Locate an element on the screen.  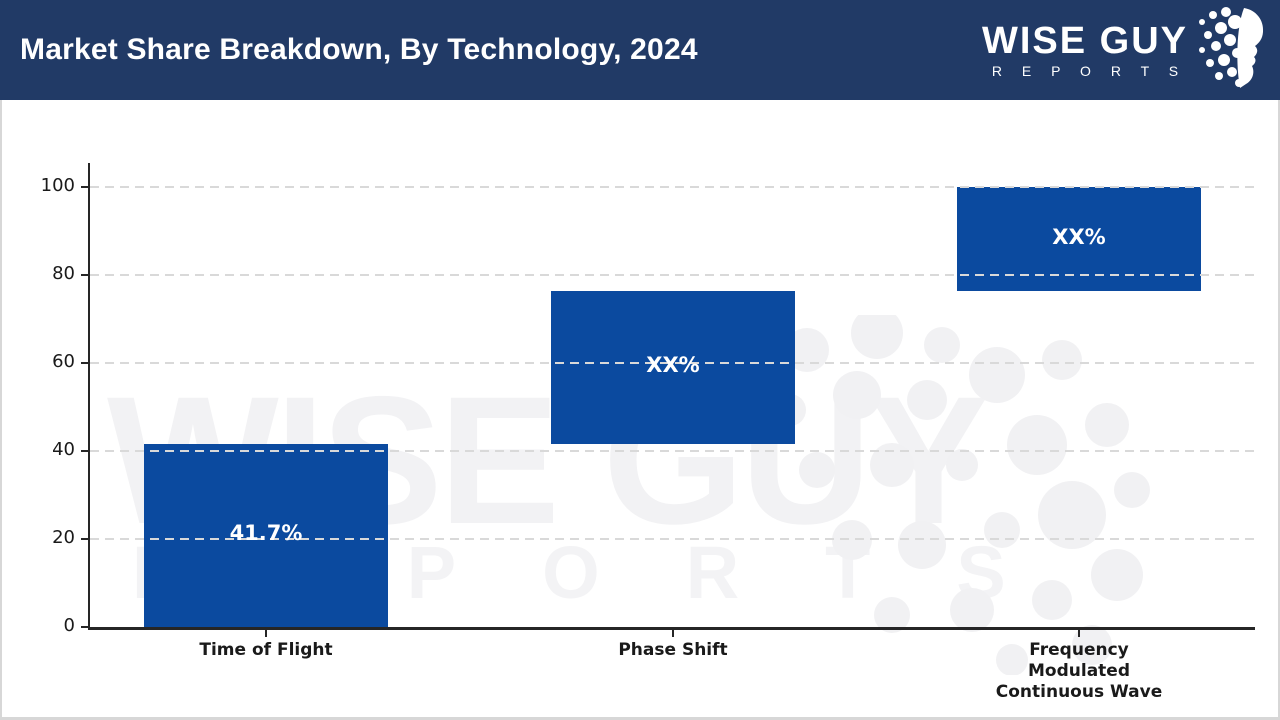
brand-logo: WISE GUY R E P O R T S is located at coordinates (1124, 50).